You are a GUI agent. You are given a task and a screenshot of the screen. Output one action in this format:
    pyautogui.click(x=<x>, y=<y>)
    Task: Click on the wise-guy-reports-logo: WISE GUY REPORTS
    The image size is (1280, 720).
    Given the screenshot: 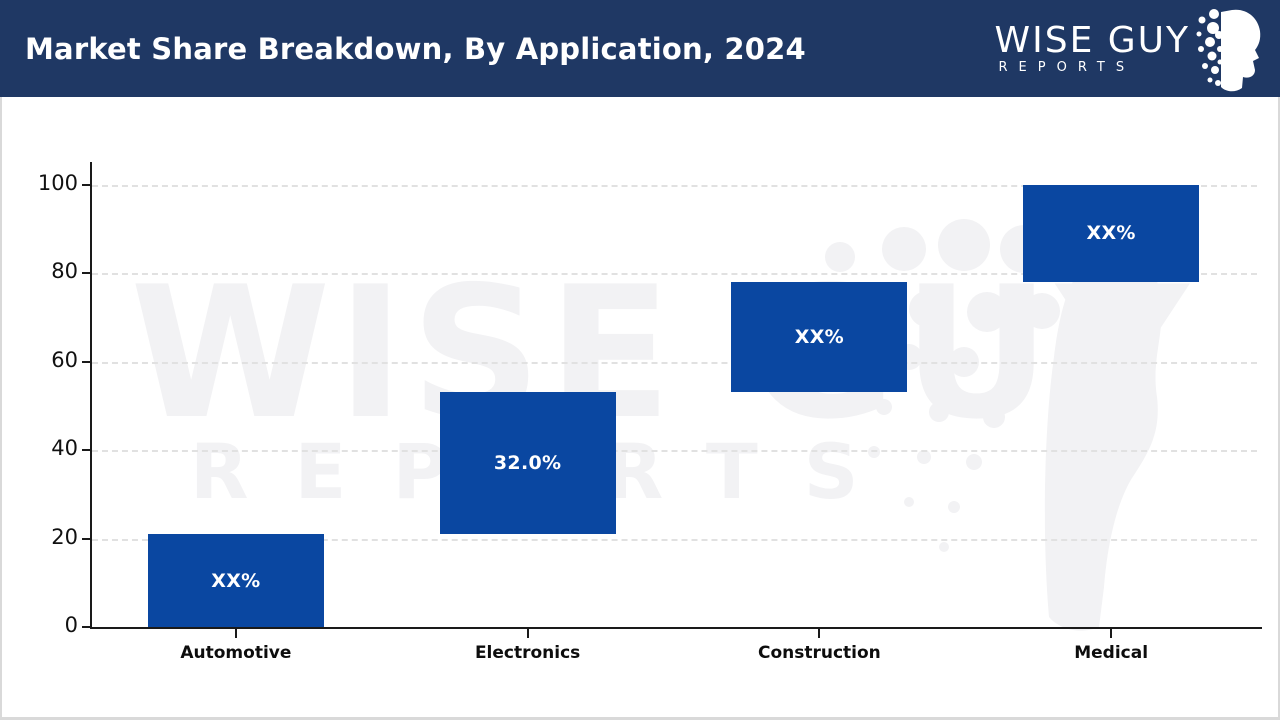 What is the action you would take?
    pyautogui.click(x=1137, y=49)
    